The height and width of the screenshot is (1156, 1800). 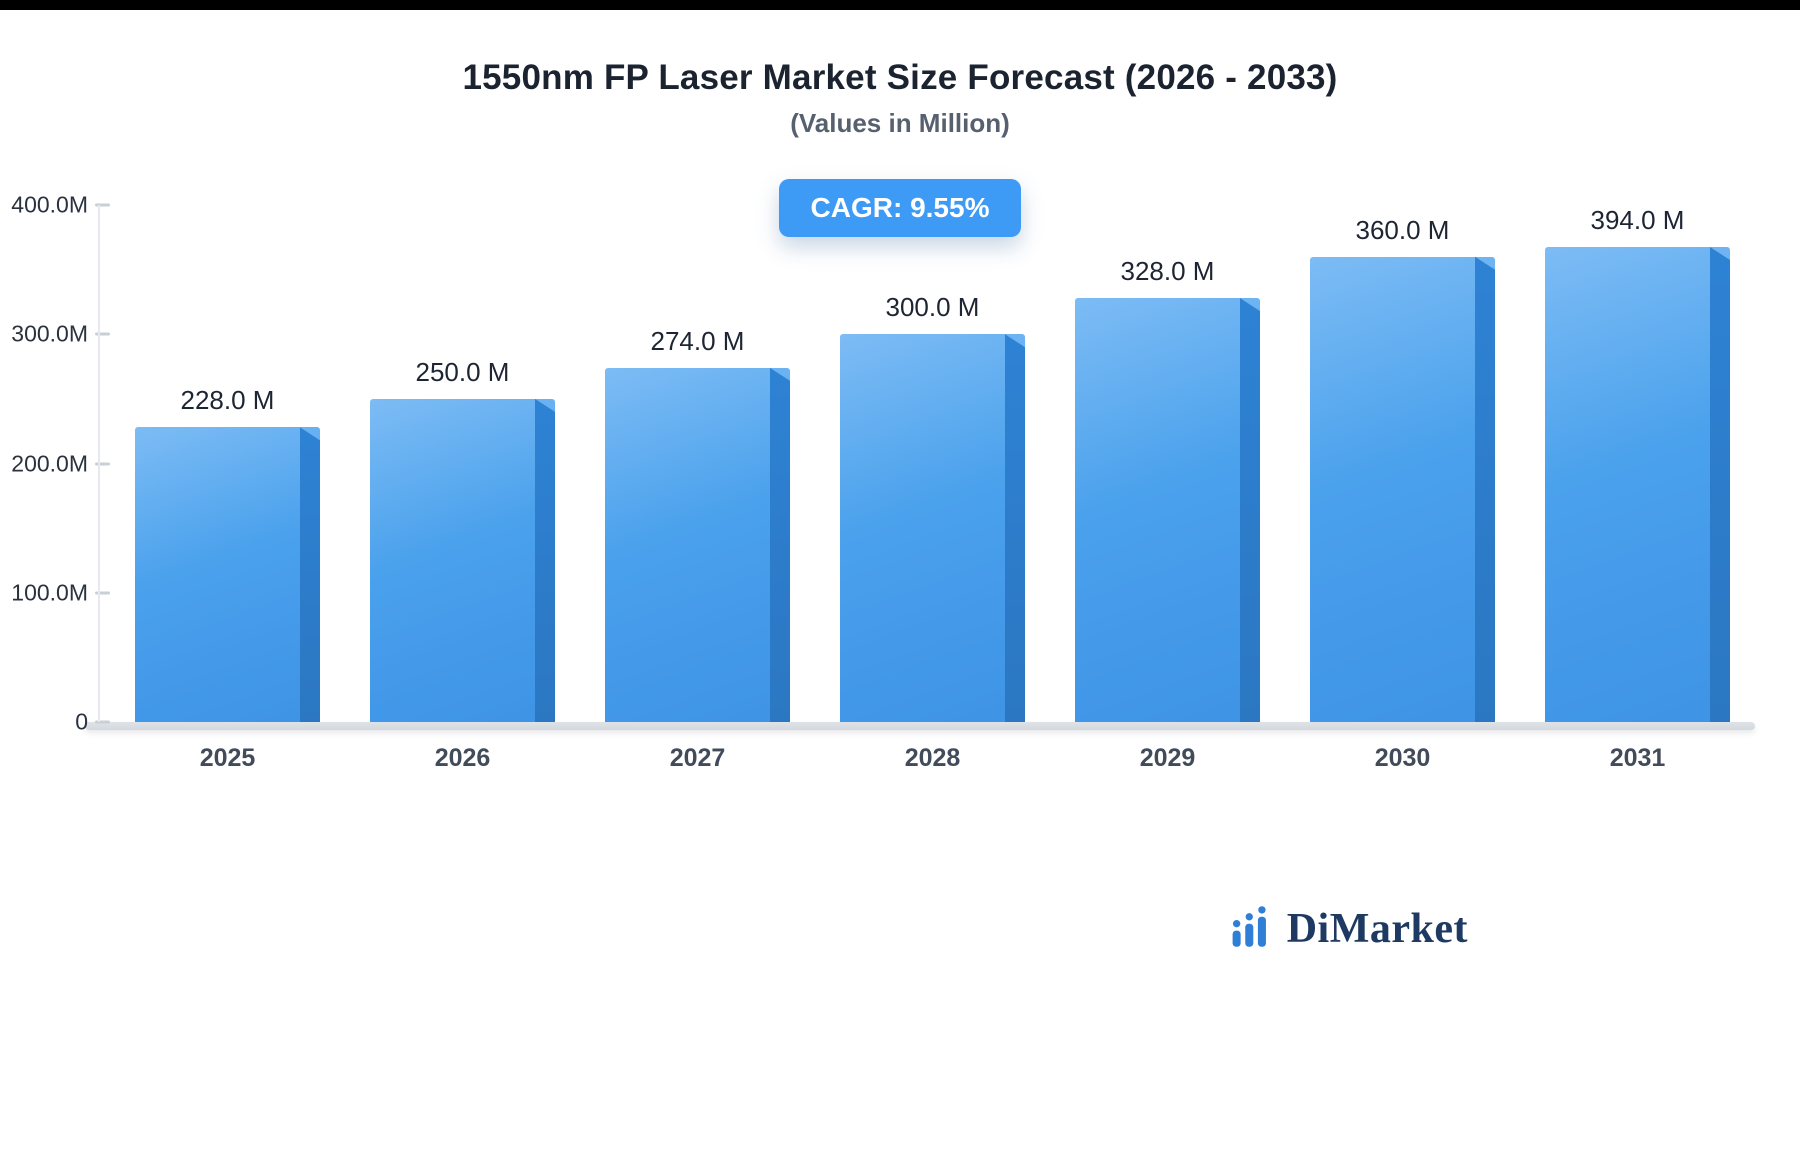 What do you see at coordinates (1251, 928) in the screenshot?
I see `dimarket-logo-icon` at bounding box center [1251, 928].